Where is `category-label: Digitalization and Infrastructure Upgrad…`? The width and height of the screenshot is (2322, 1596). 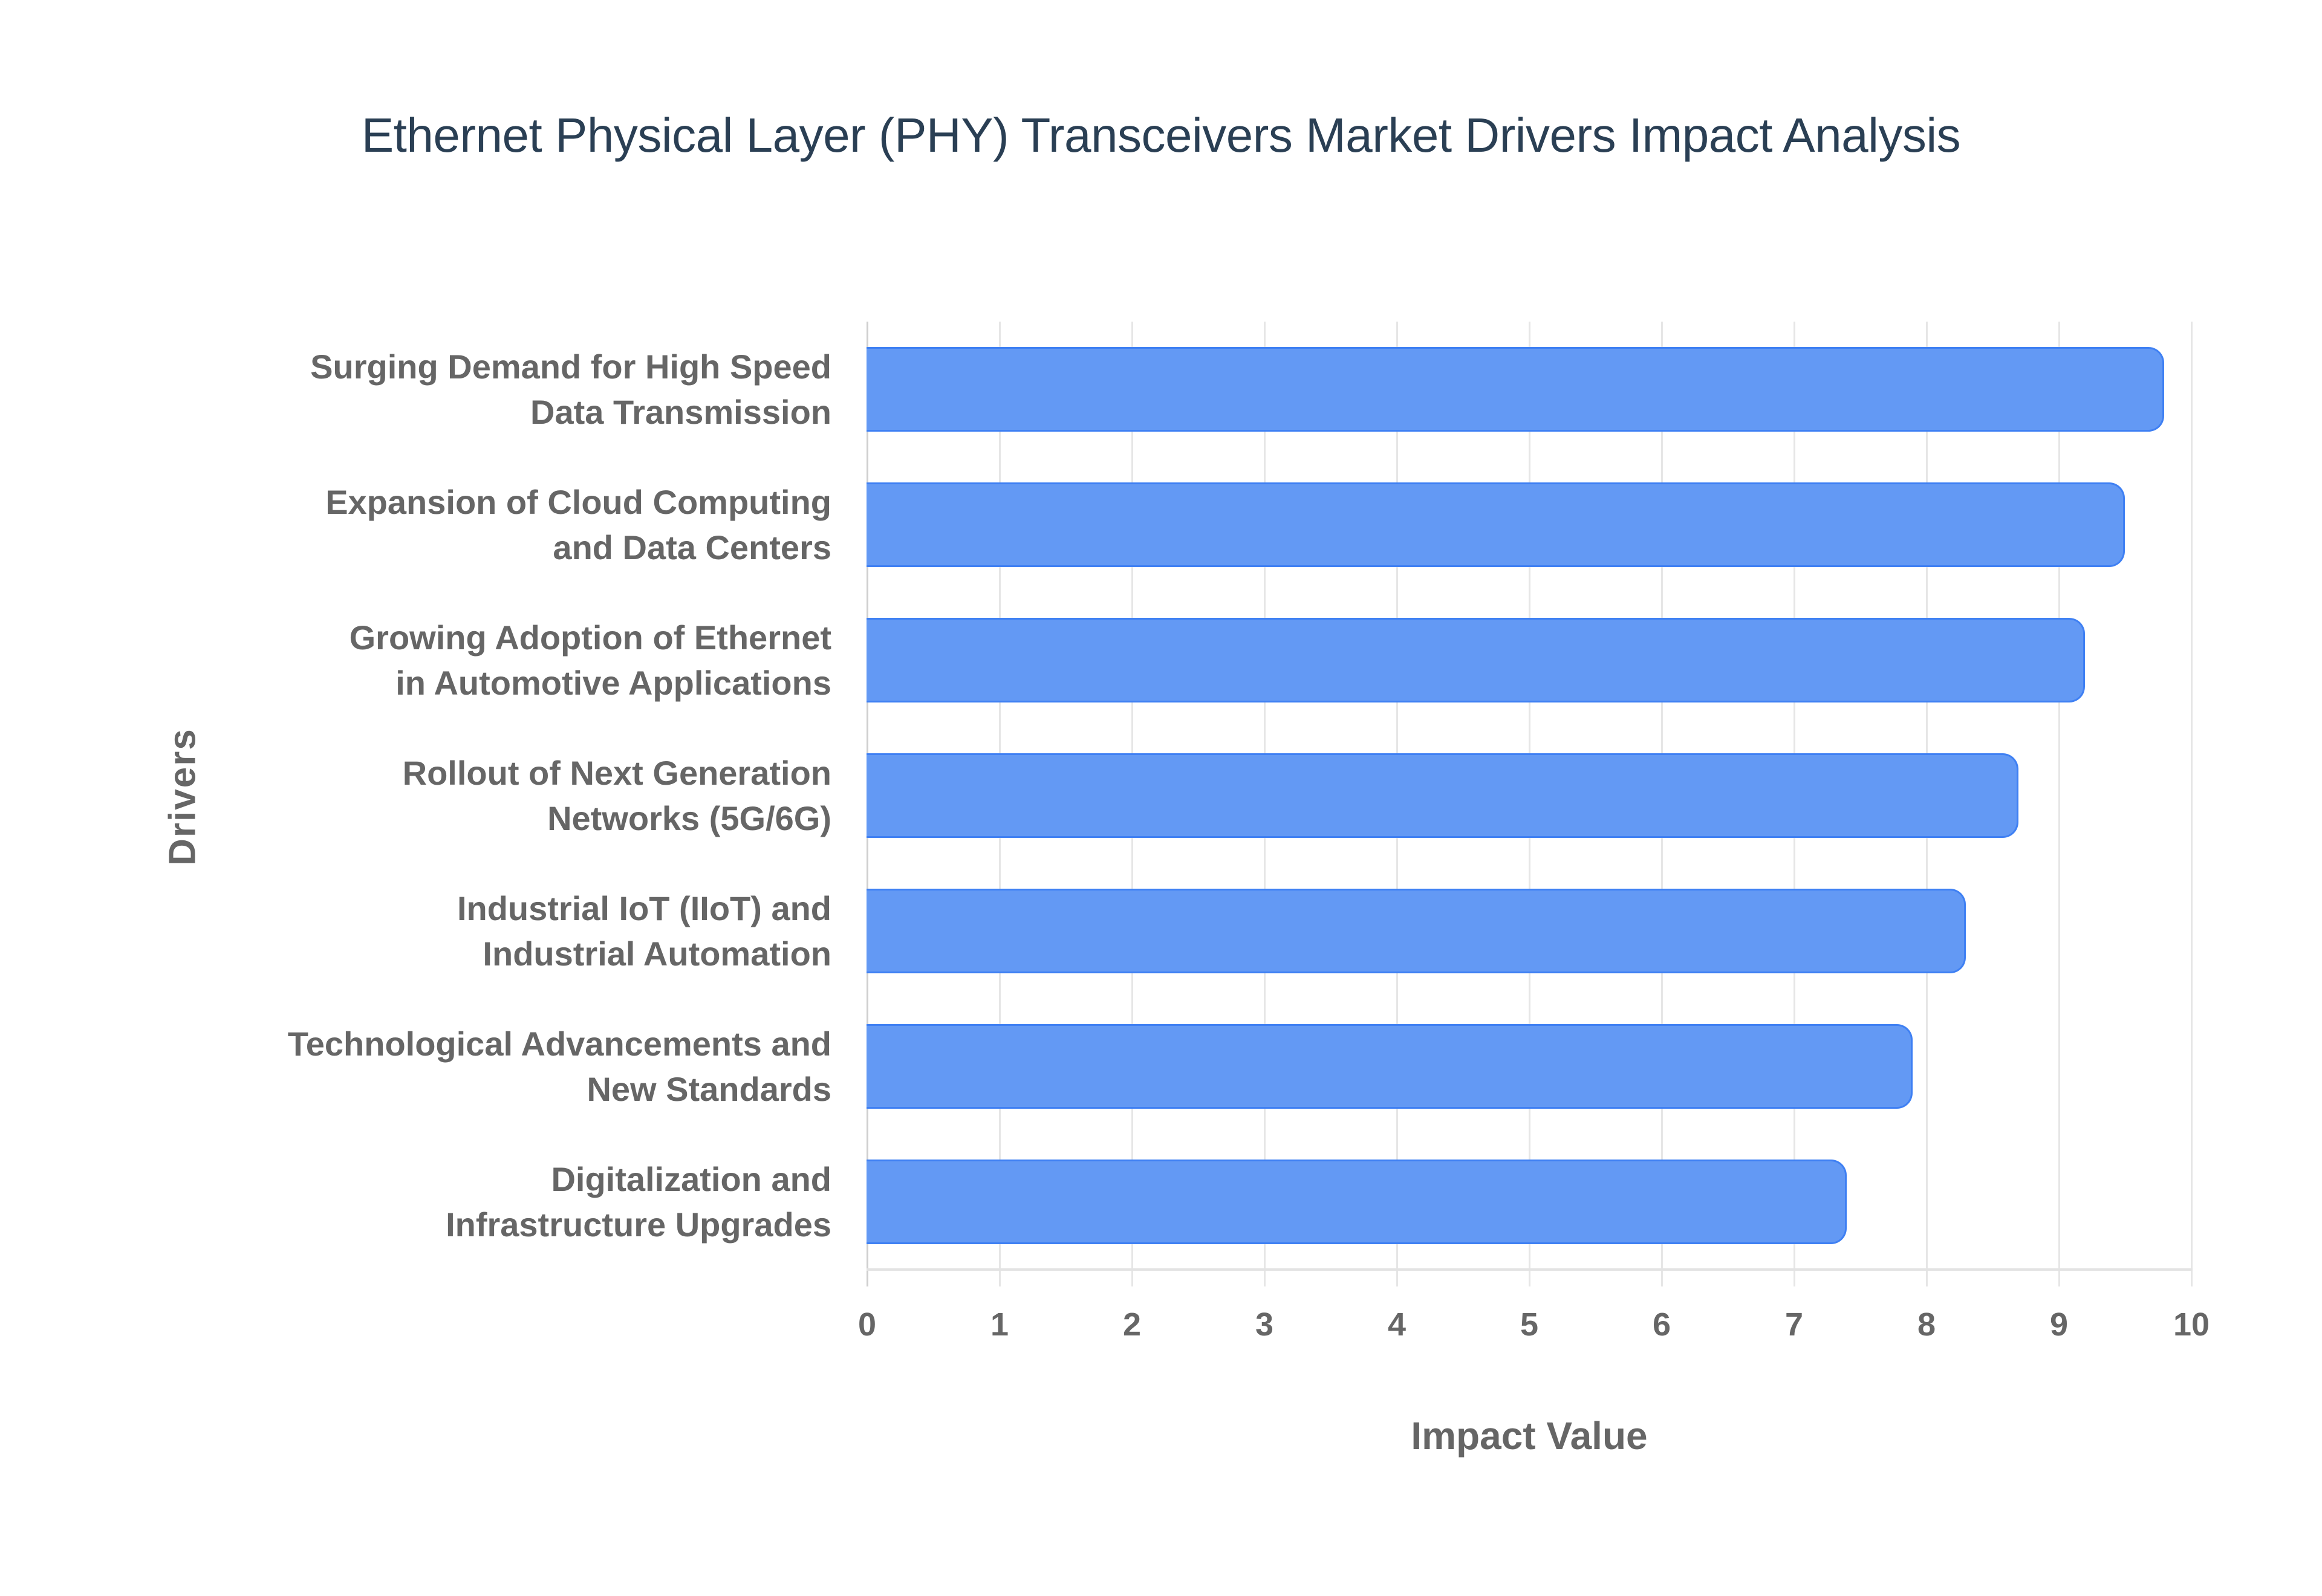
category-label: Digitalization and Infrastructure Upgrad… is located at coordinates (639, 1202).